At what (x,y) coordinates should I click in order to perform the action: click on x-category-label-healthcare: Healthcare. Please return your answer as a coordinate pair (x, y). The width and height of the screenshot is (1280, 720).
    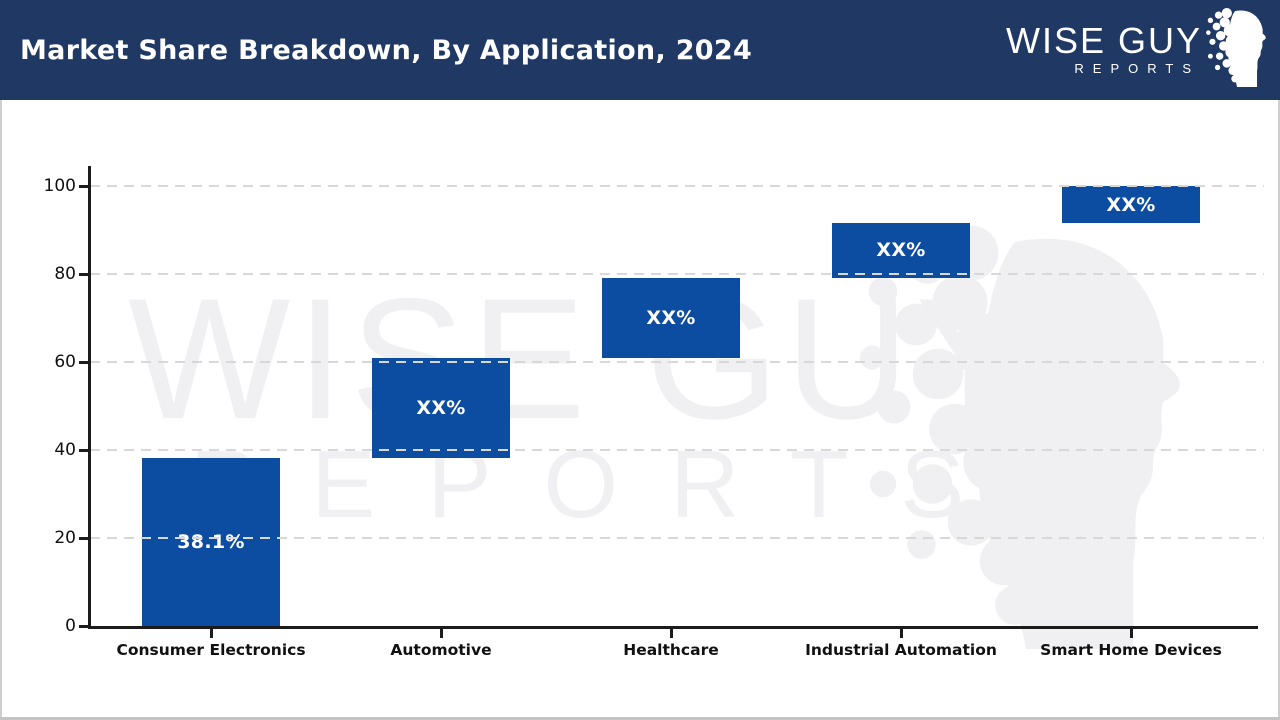
    Looking at the image, I should click on (671, 650).